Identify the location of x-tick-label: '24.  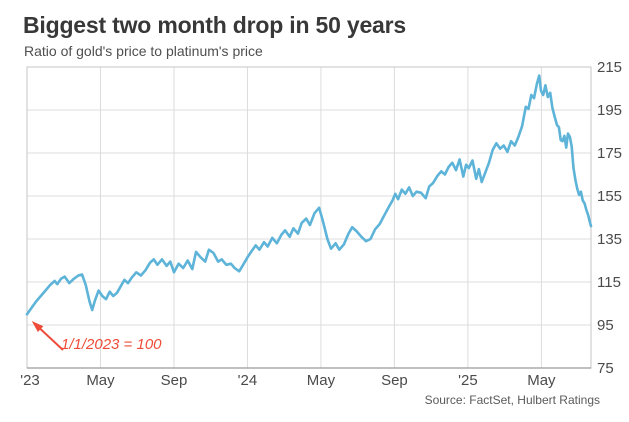
(247, 380).